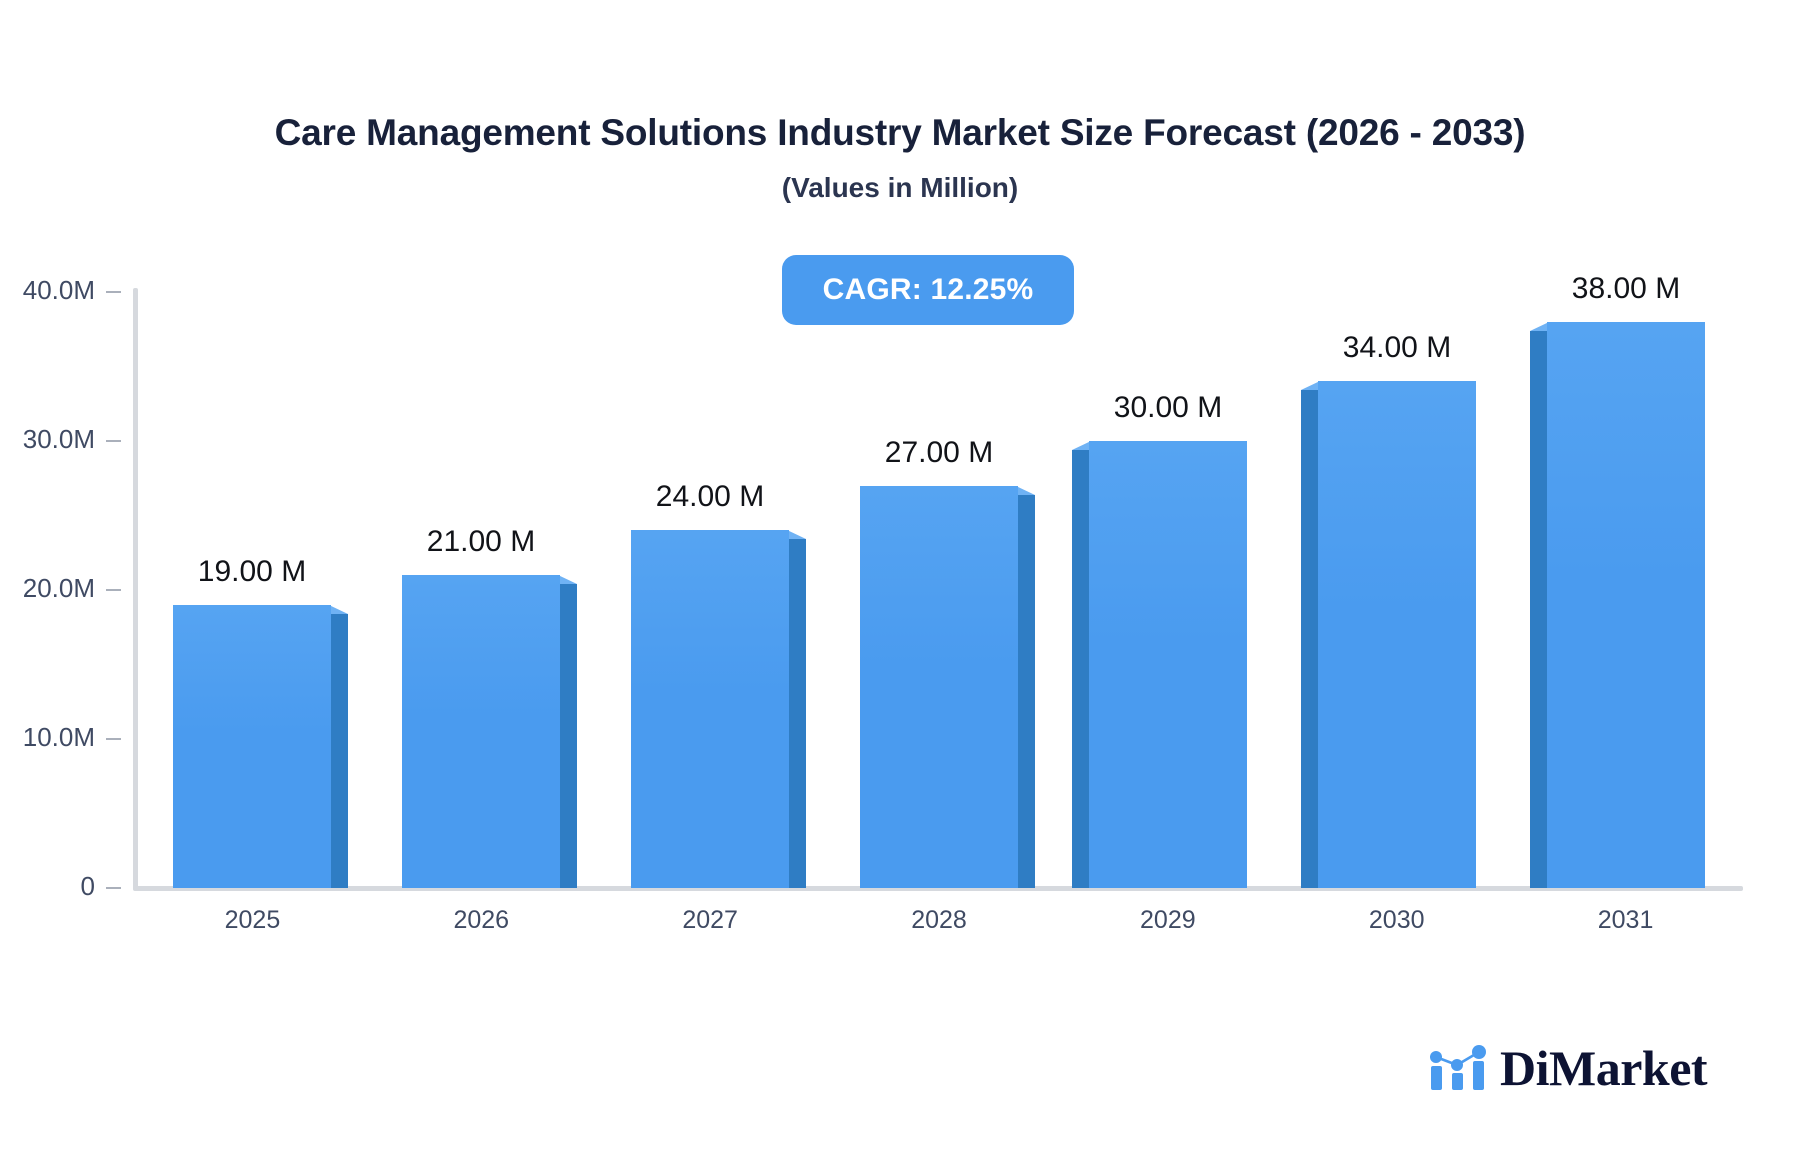  Describe the element at coordinates (1396, 920) in the screenshot. I see `x-tick-label: 2030` at that location.